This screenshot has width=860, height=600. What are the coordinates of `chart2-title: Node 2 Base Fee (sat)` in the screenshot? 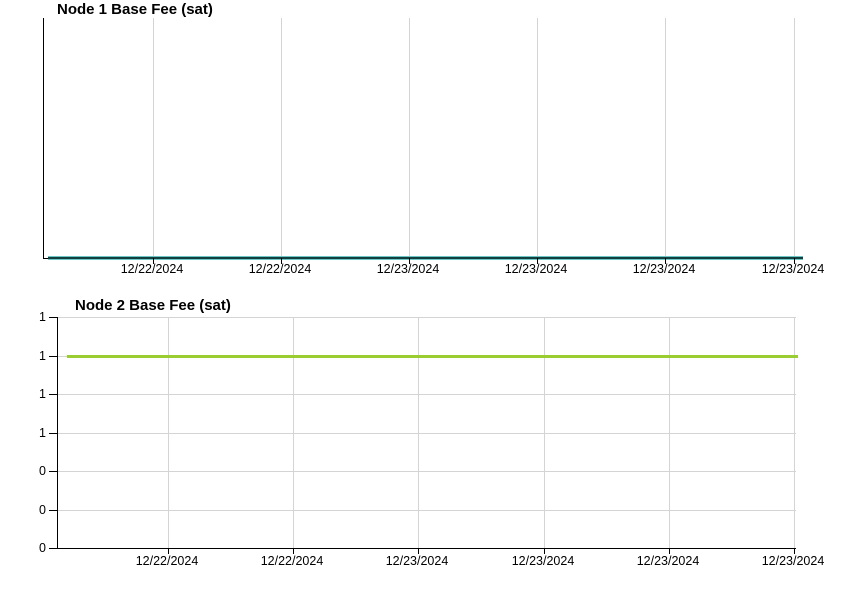 It's located at (153, 305).